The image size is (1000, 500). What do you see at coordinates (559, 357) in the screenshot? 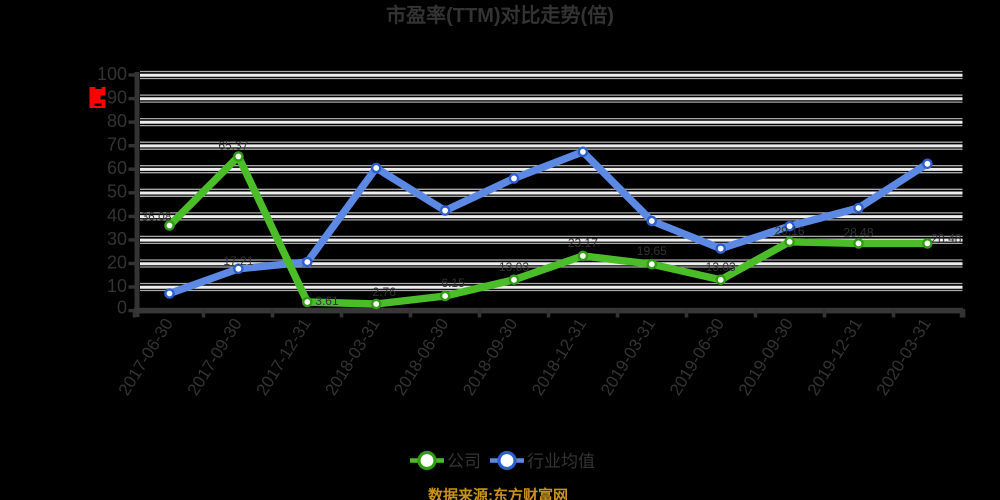
I see `svg-text: 2018-12-31` at bounding box center [559, 357].